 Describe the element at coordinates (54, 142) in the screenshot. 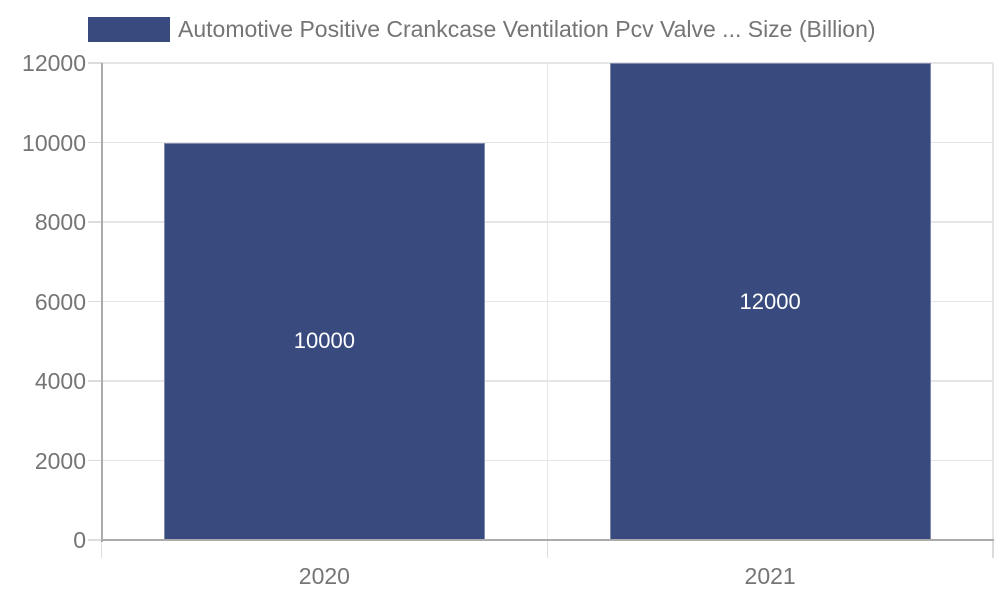

I see `y-axis-tick-label: 10000` at that location.